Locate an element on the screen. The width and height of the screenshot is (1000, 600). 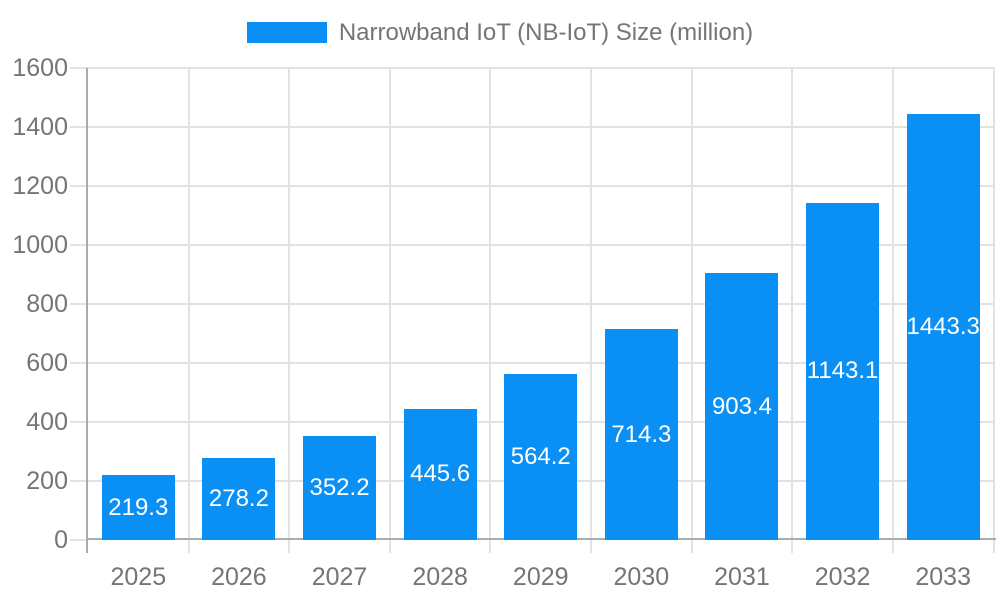
x-tick-label: 2031 is located at coordinates (742, 577).